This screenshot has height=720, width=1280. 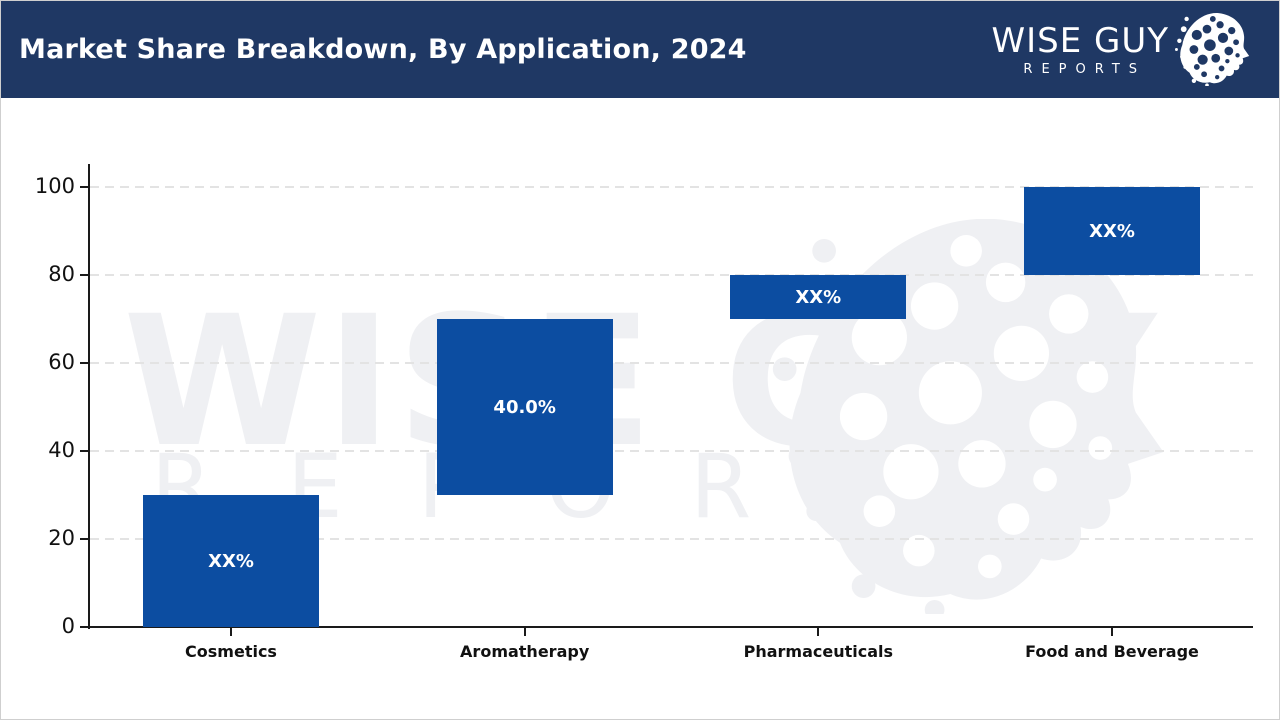 I want to click on bar-cosmetics: XX%, so click(x=231, y=561).